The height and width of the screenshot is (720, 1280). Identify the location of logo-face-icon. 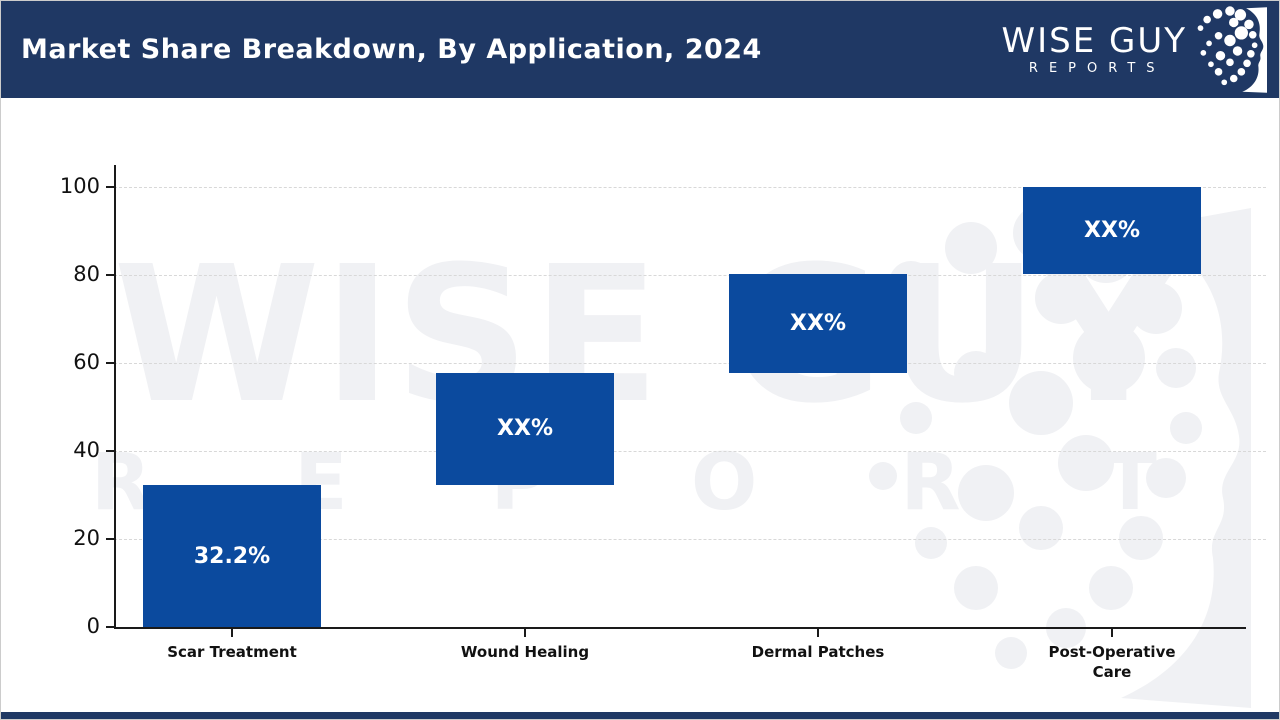
(1232, 49).